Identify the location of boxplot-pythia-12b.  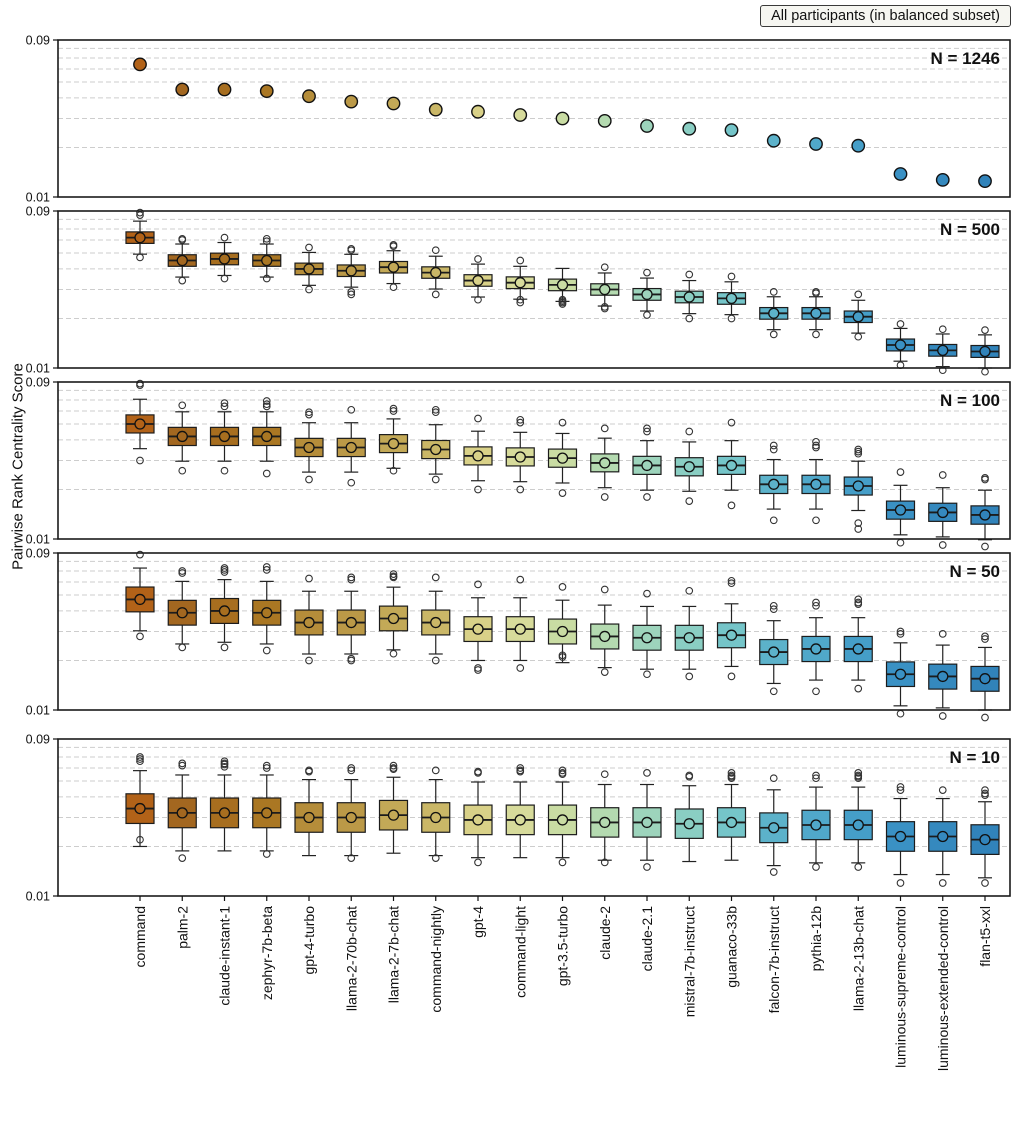
(816, 481).